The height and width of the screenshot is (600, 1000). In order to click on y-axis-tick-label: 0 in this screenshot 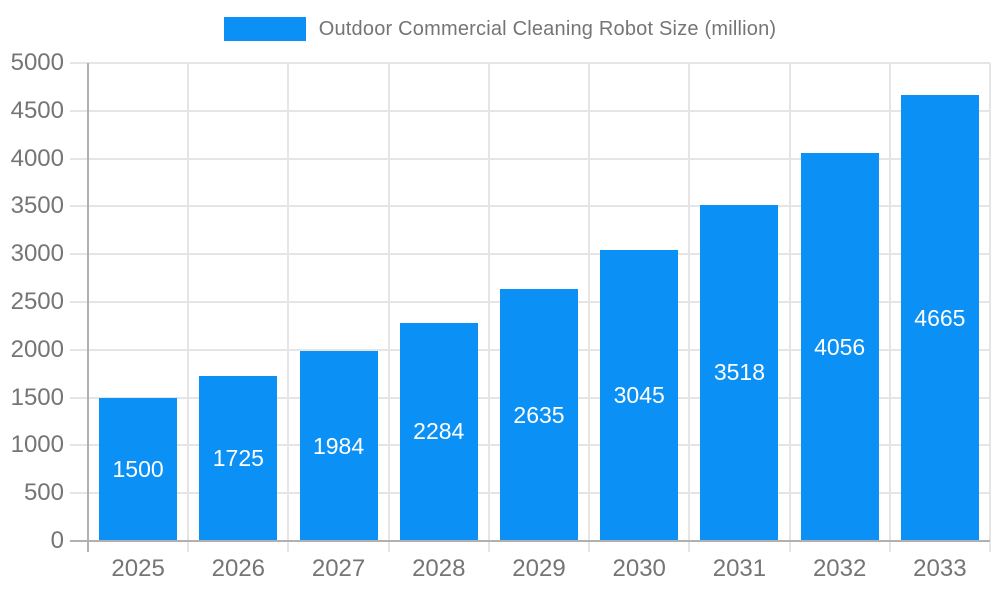, I will do `click(57, 540)`.